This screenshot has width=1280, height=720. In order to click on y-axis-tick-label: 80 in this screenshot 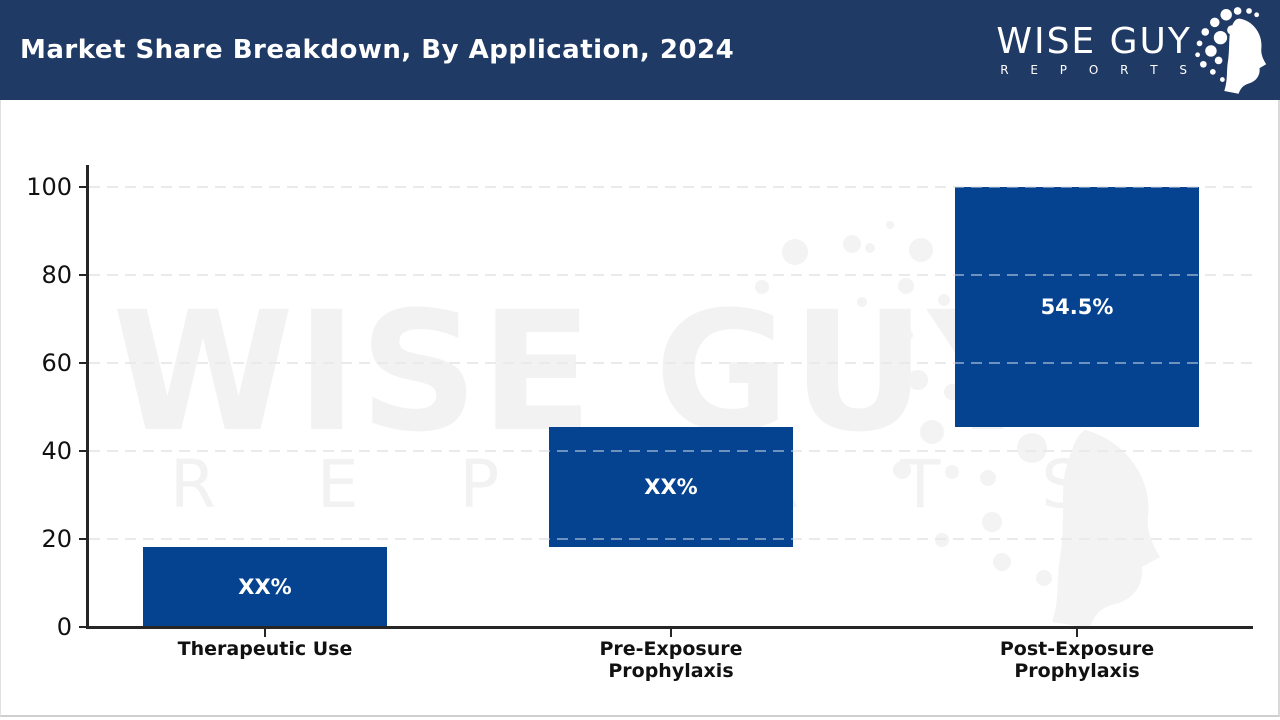, I will do `click(56, 275)`.